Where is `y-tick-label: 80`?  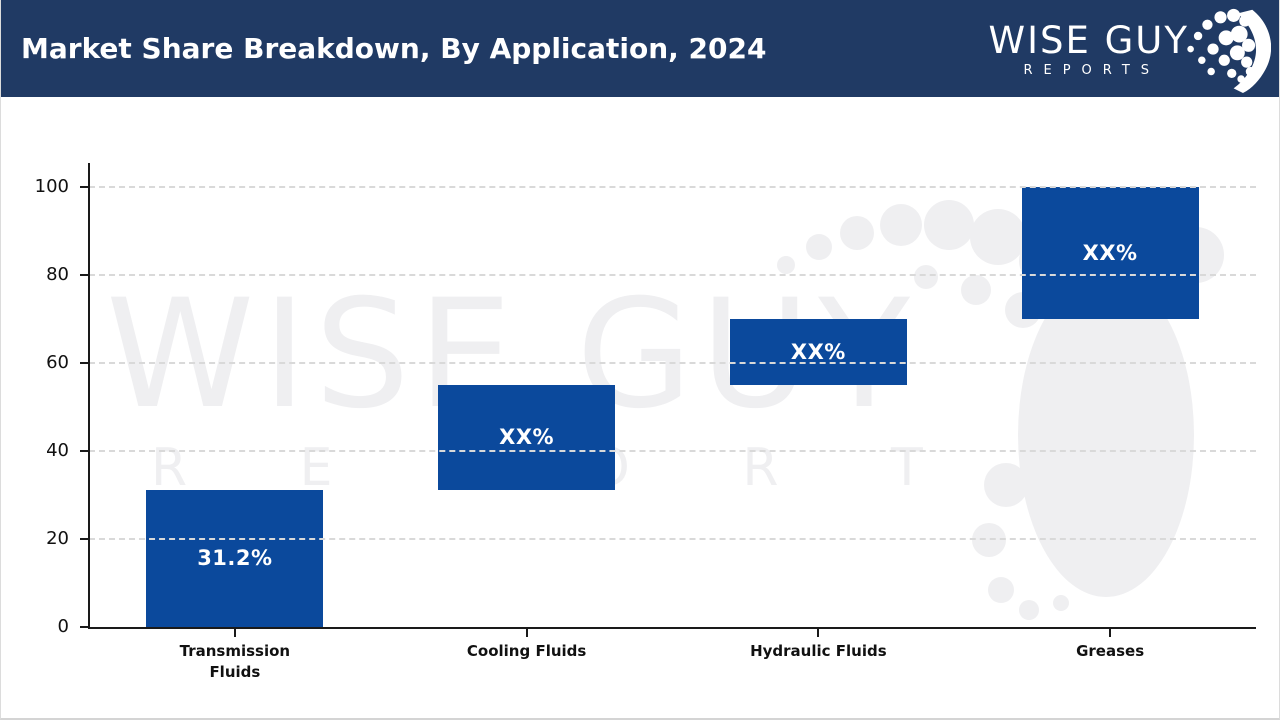 y-tick-label: 80 is located at coordinates (57, 274).